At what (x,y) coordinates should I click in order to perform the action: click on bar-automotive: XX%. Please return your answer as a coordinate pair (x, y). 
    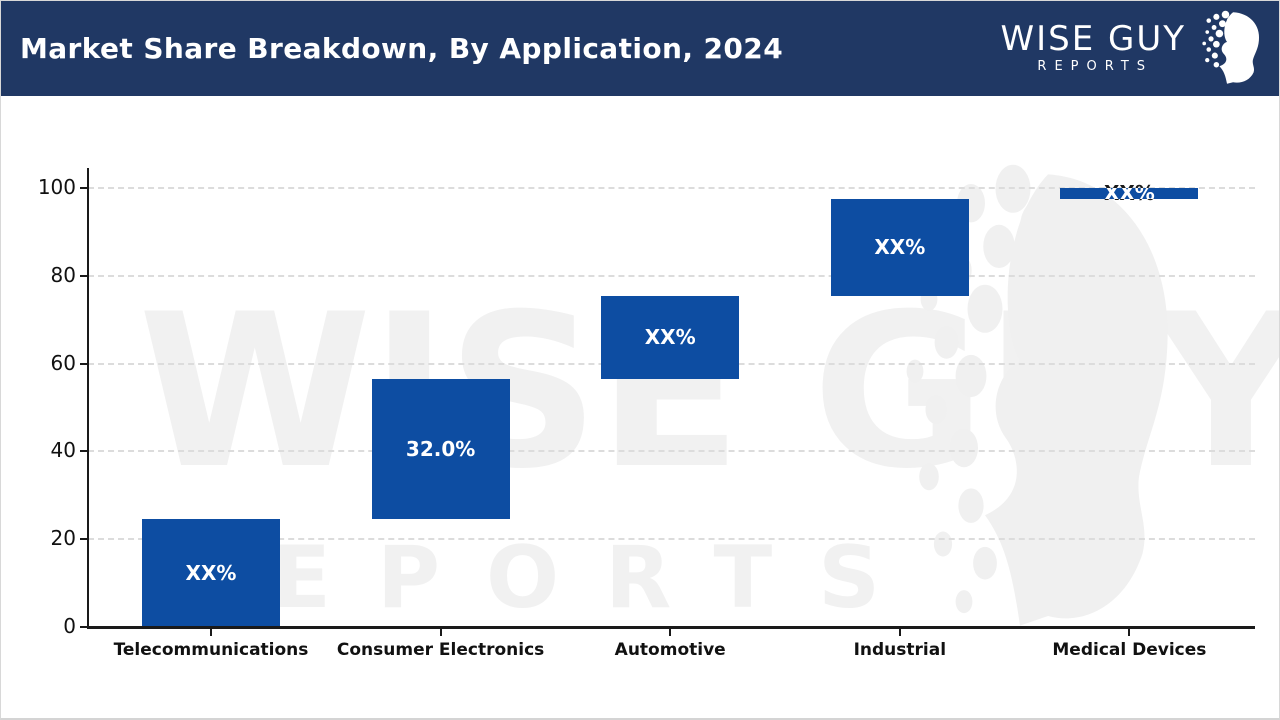
    Looking at the image, I should click on (670, 337).